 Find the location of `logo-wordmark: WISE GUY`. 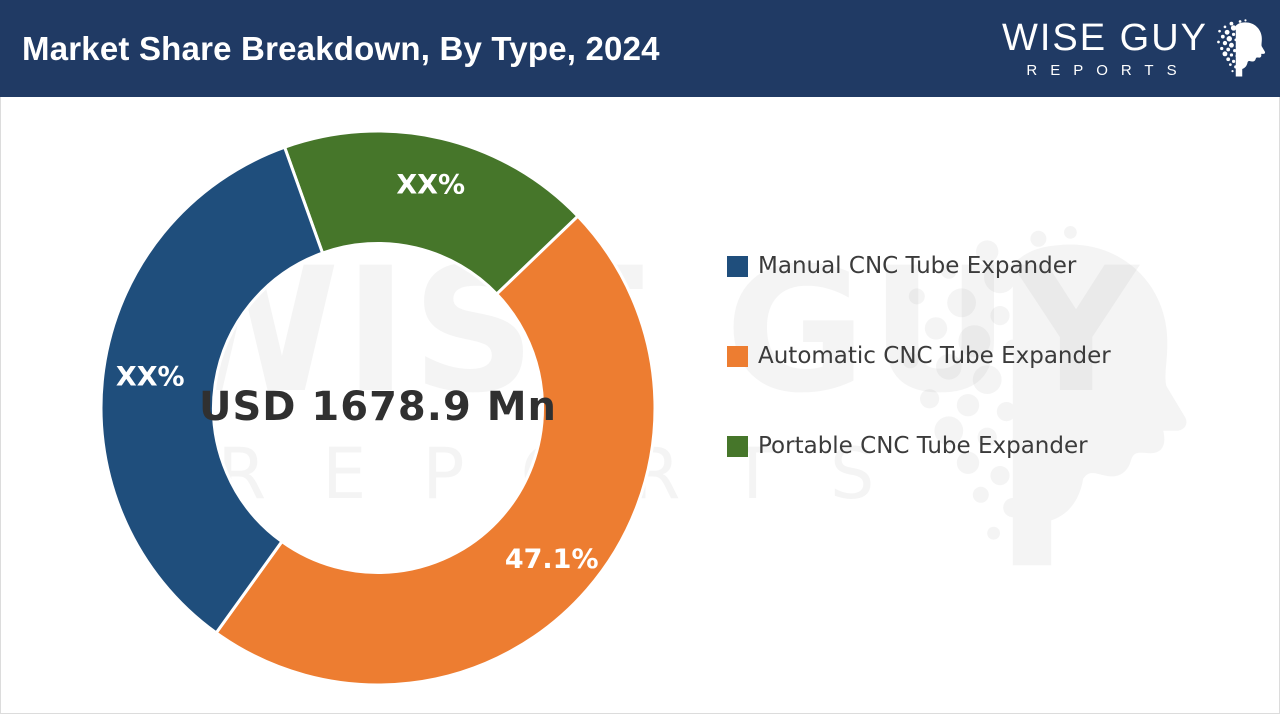

logo-wordmark: WISE GUY is located at coordinates (1104, 38).